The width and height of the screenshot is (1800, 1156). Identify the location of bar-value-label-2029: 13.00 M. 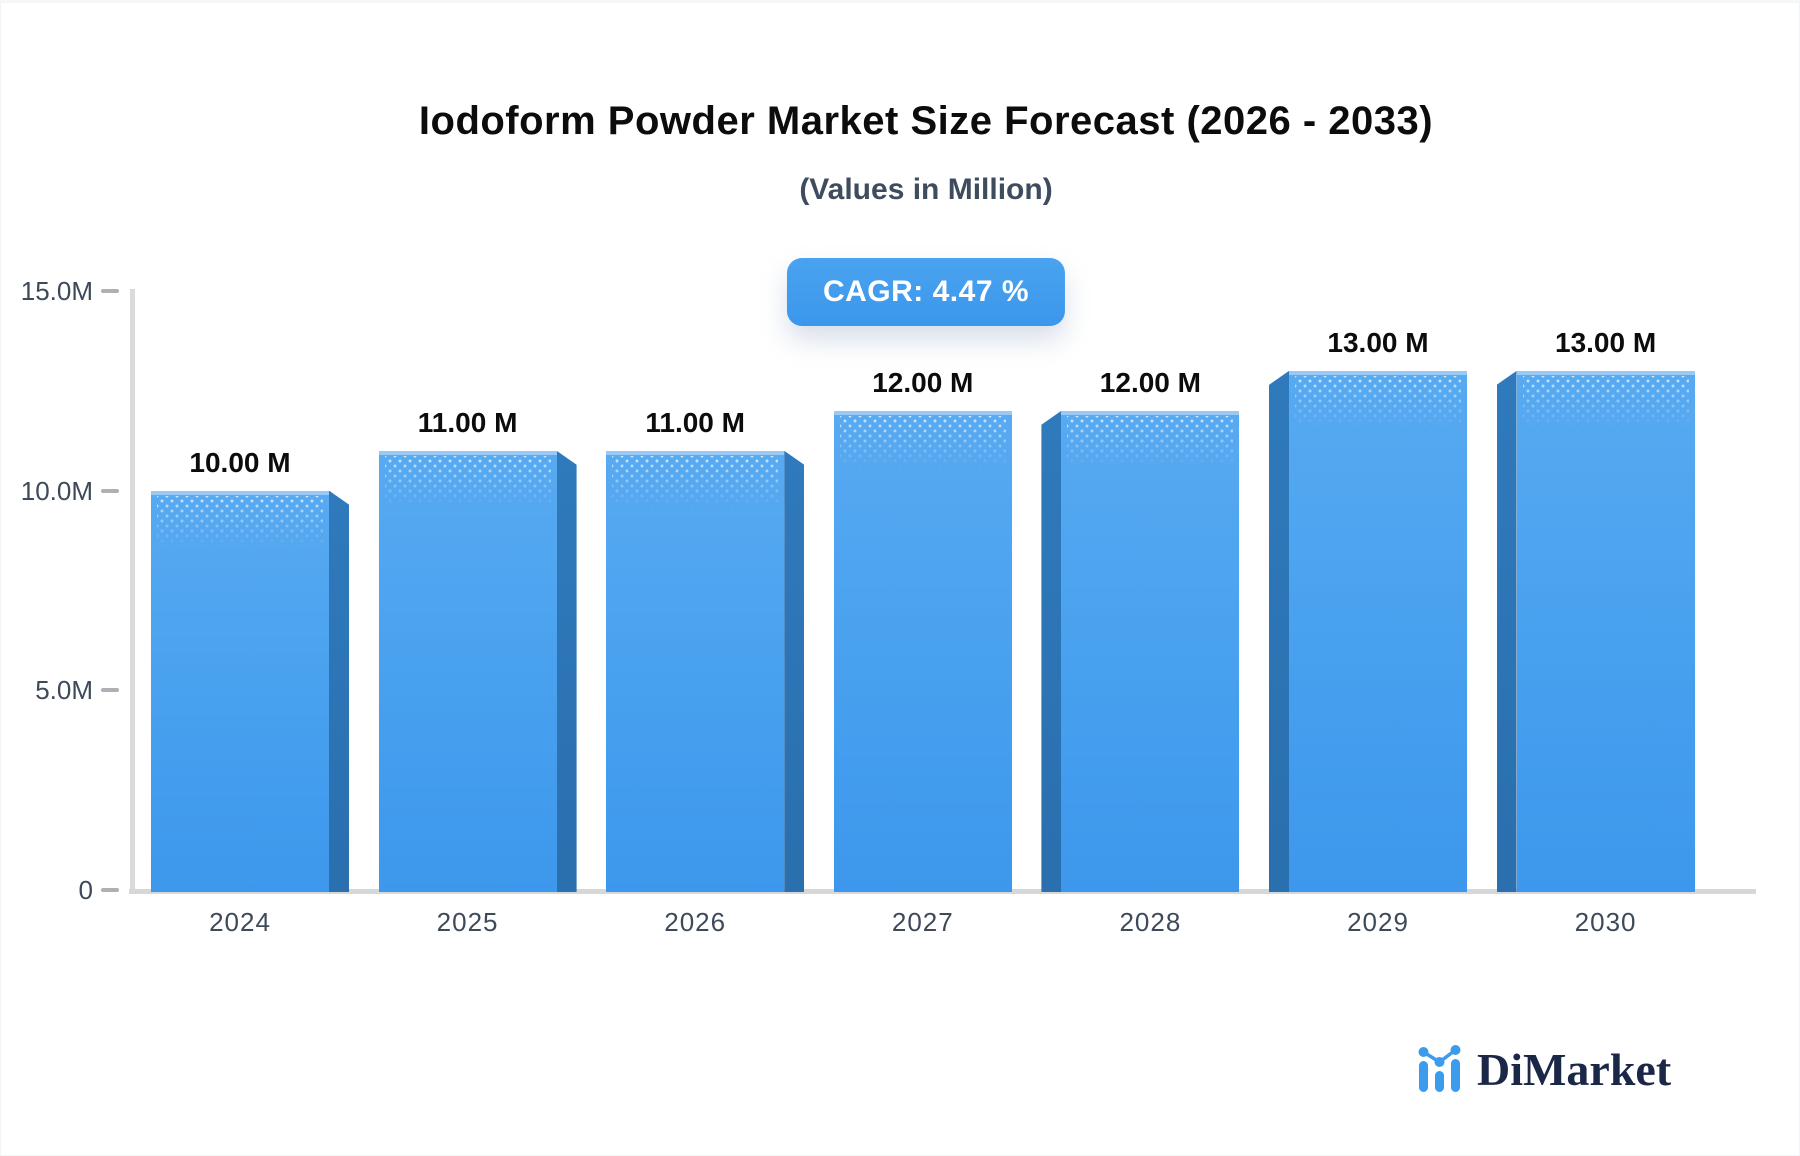
(1378, 342).